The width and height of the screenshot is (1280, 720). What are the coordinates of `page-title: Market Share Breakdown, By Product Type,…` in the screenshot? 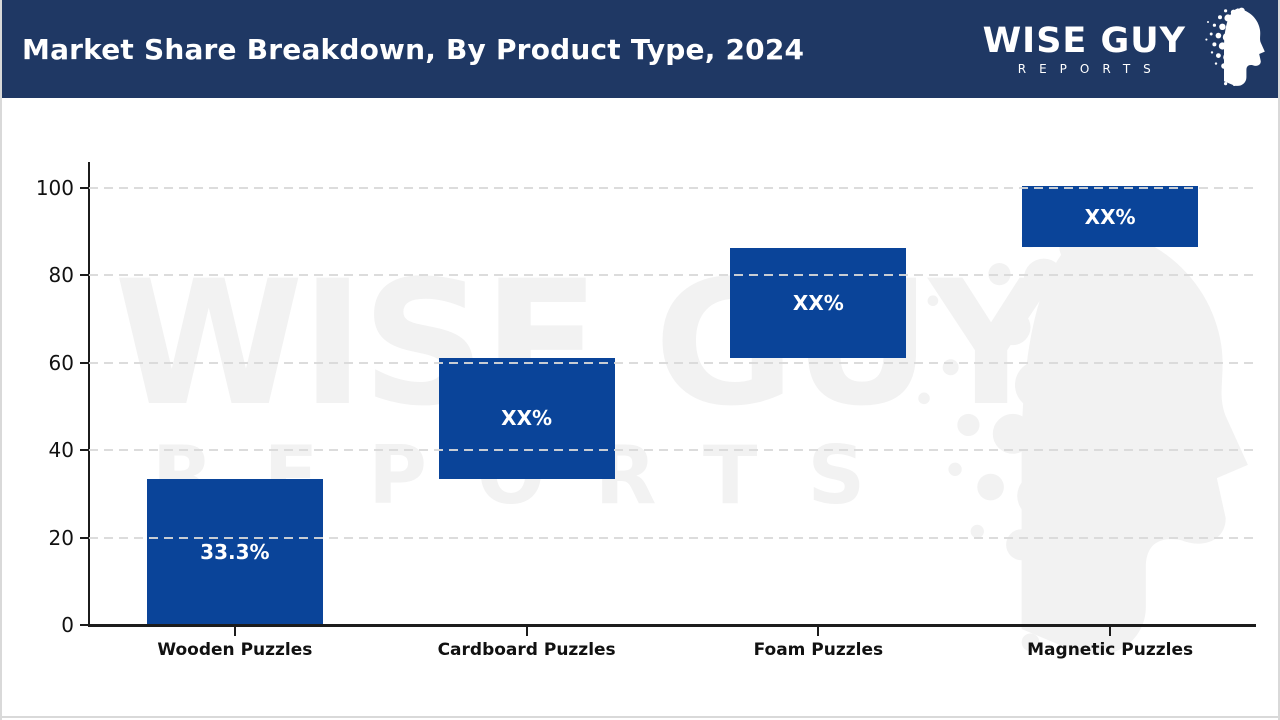 It's located at (413, 49).